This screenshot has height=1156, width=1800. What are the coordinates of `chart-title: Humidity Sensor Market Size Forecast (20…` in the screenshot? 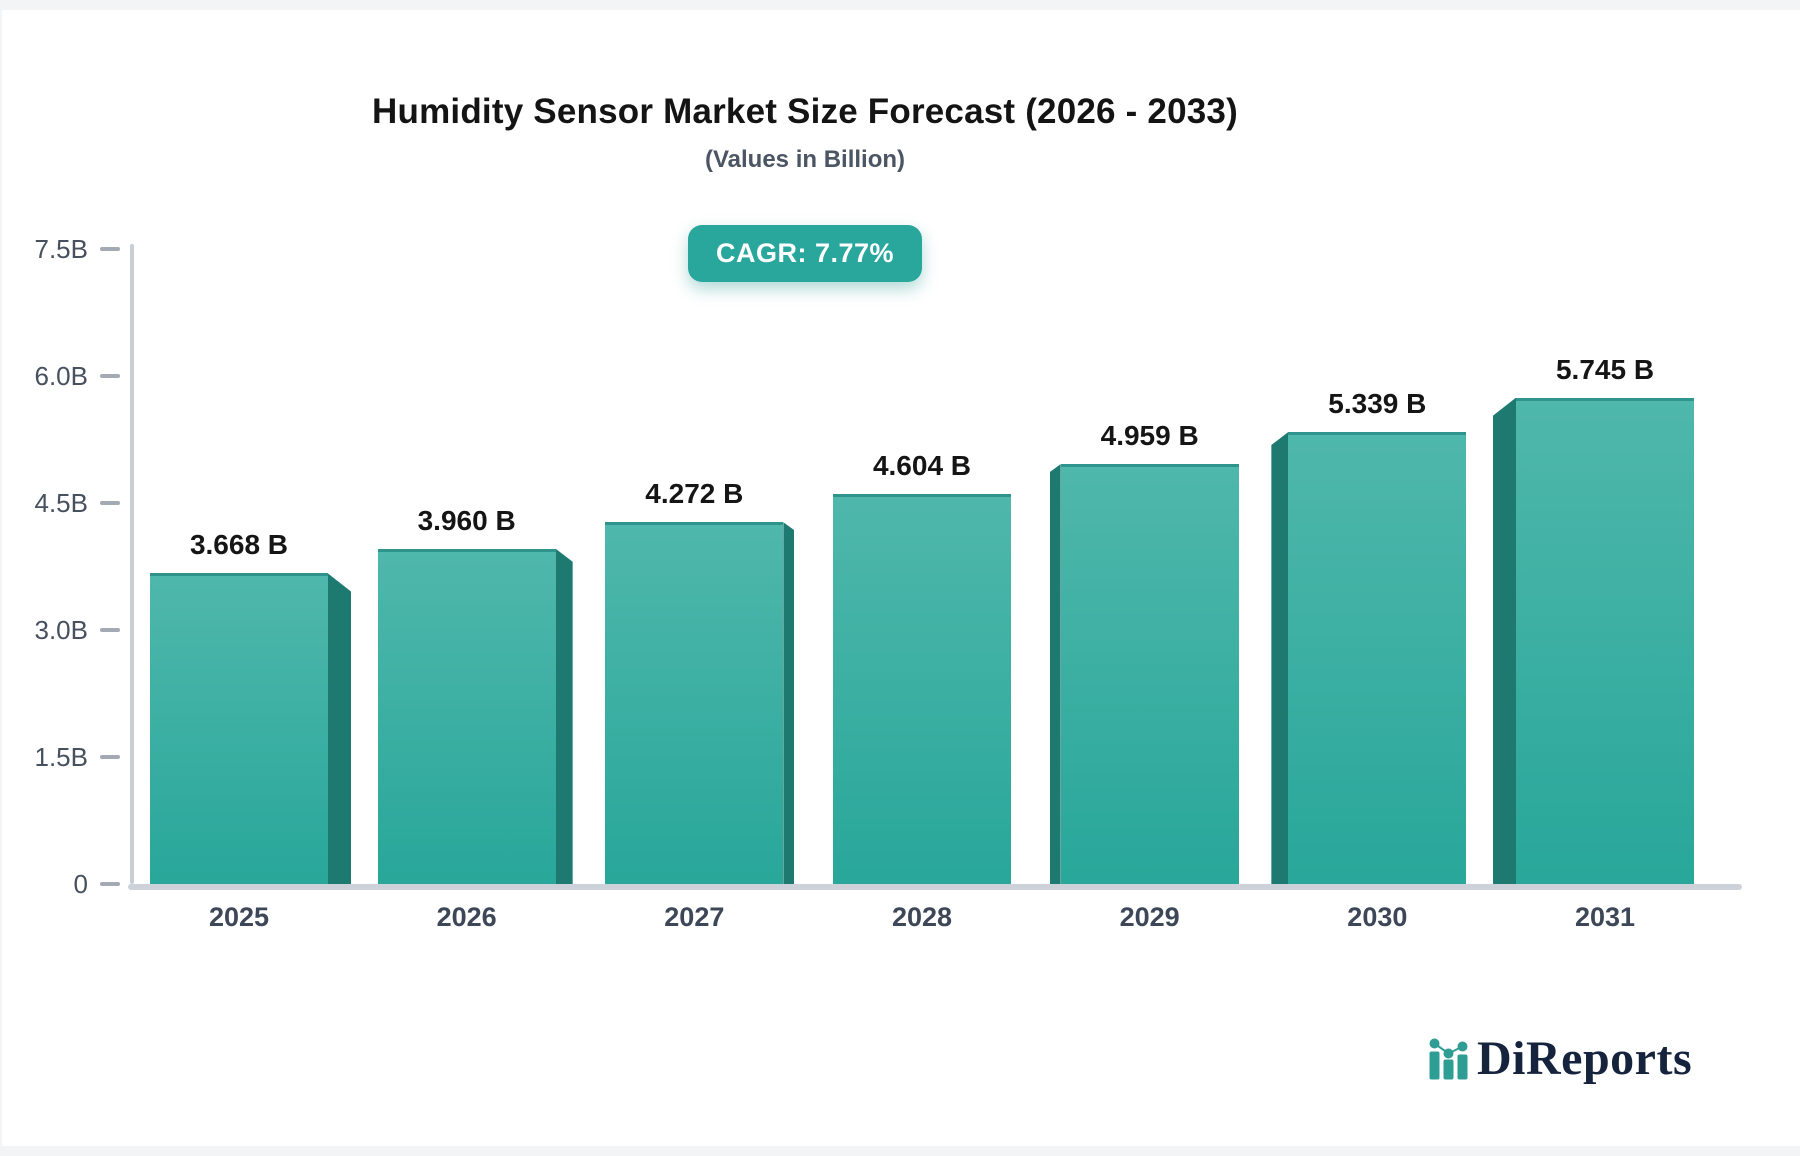 It's located at (805, 111).